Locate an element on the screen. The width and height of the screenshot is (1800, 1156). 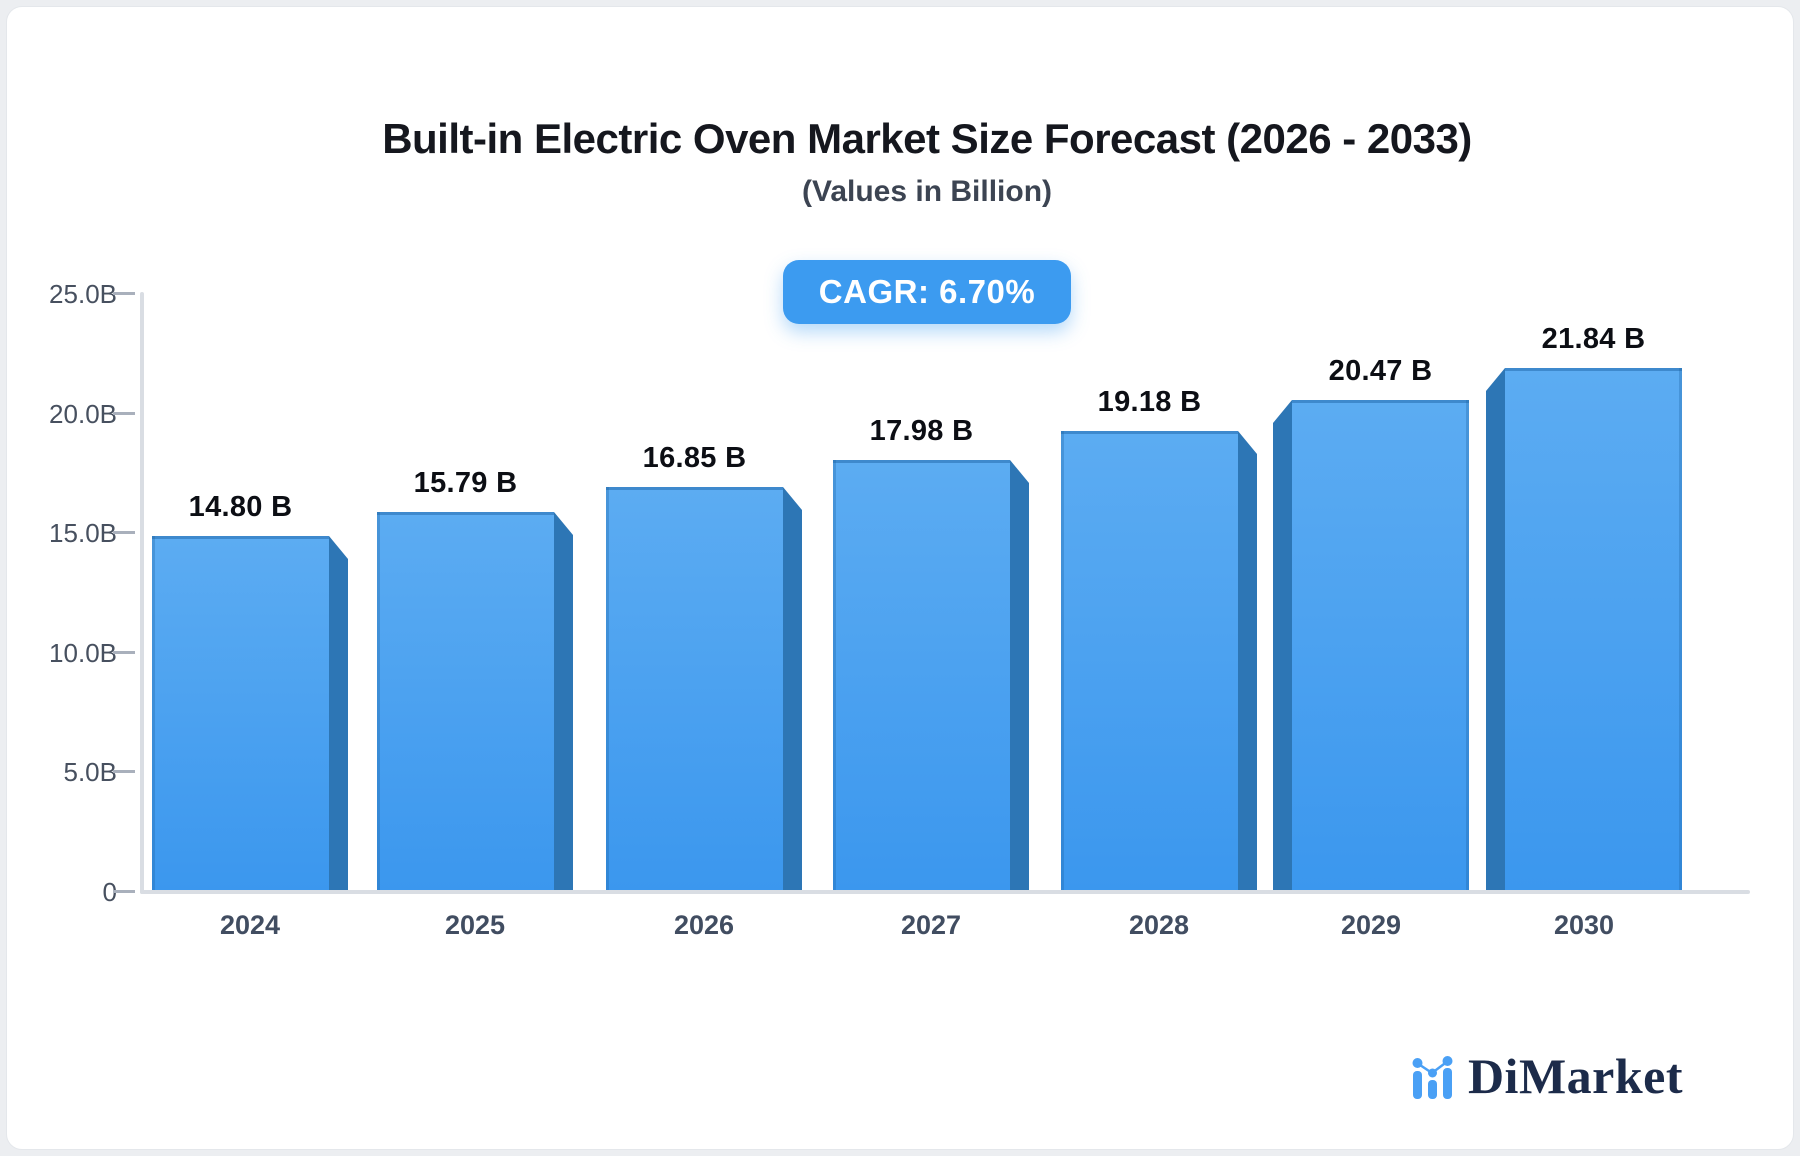
bar-2025 is located at coordinates (475, 701).